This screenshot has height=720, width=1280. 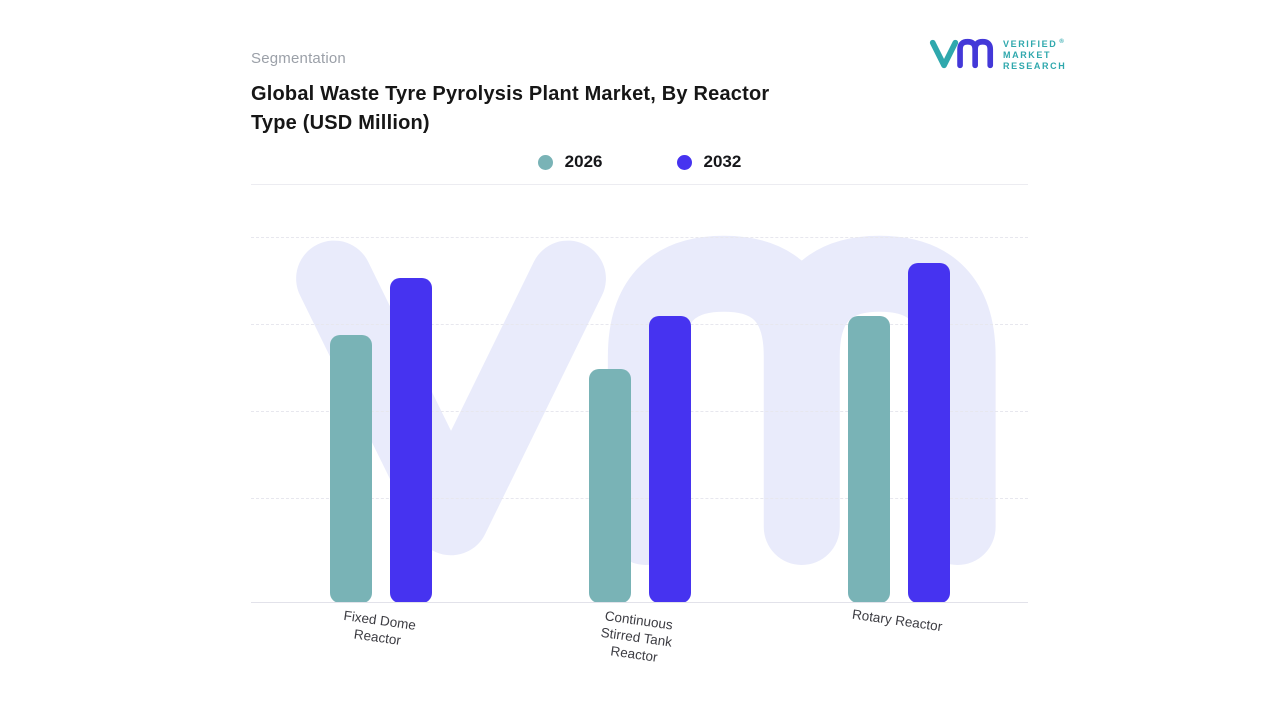 What do you see at coordinates (669, 459) in the screenshot?
I see `bar-2032-continuous-stirred-tank-reactor` at bounding box center [669, 459].